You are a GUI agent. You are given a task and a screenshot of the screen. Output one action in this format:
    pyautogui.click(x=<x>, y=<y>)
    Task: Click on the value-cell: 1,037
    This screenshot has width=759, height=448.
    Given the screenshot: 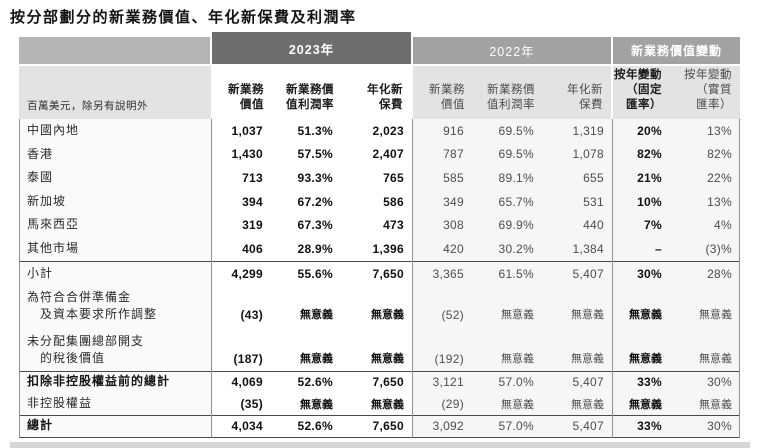 What is the action you would take?
    pyautogui.click(x=247, y=130)
    